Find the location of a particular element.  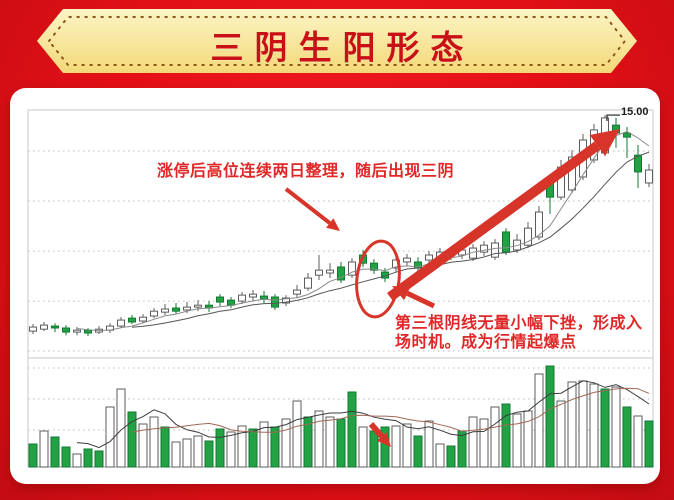

ribbon-dashed-border is located at coordinates (337, 41).